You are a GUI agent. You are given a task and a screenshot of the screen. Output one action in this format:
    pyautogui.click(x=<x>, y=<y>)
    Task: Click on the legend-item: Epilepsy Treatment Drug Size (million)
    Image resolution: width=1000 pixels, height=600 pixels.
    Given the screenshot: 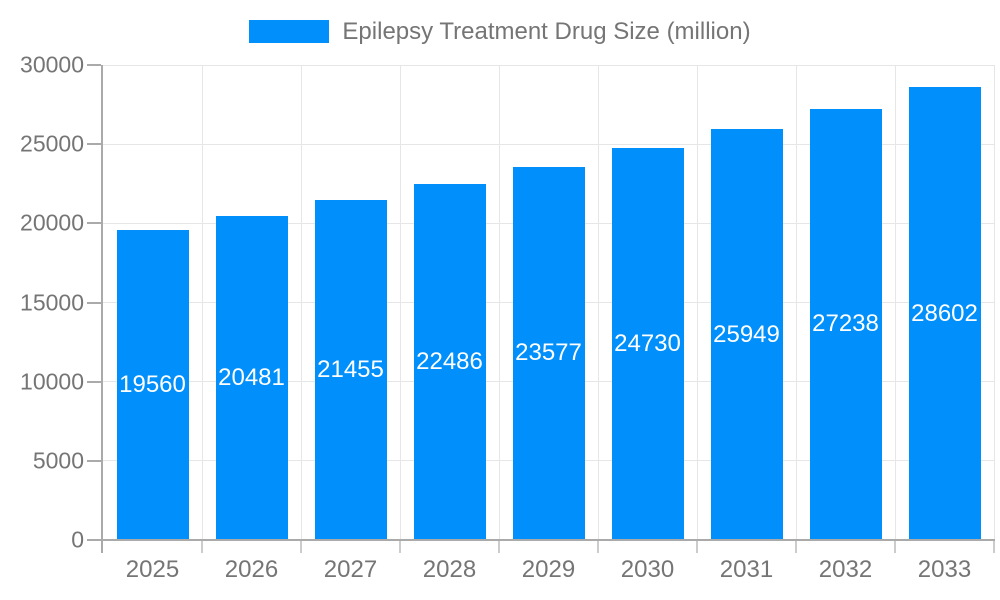 What is the action you would take?
    pyautogui.click(x=500, y=31)
    